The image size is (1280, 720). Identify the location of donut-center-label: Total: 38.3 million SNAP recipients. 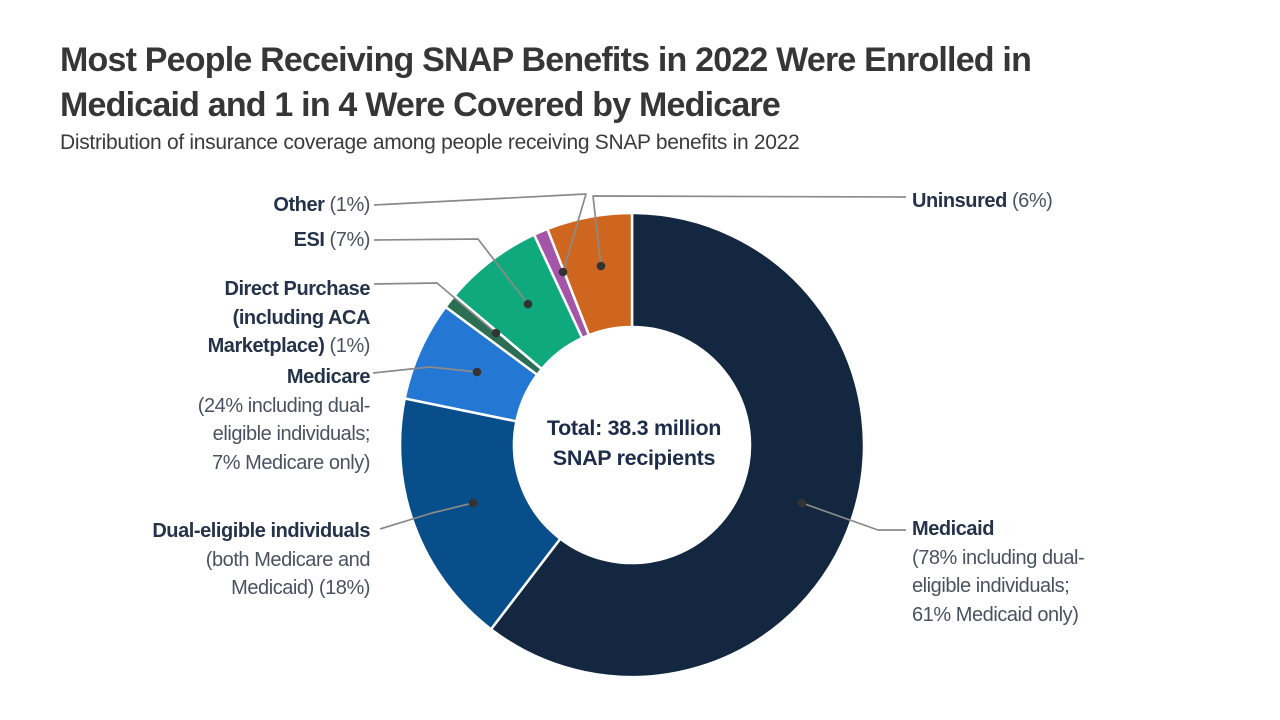
(634, 443).